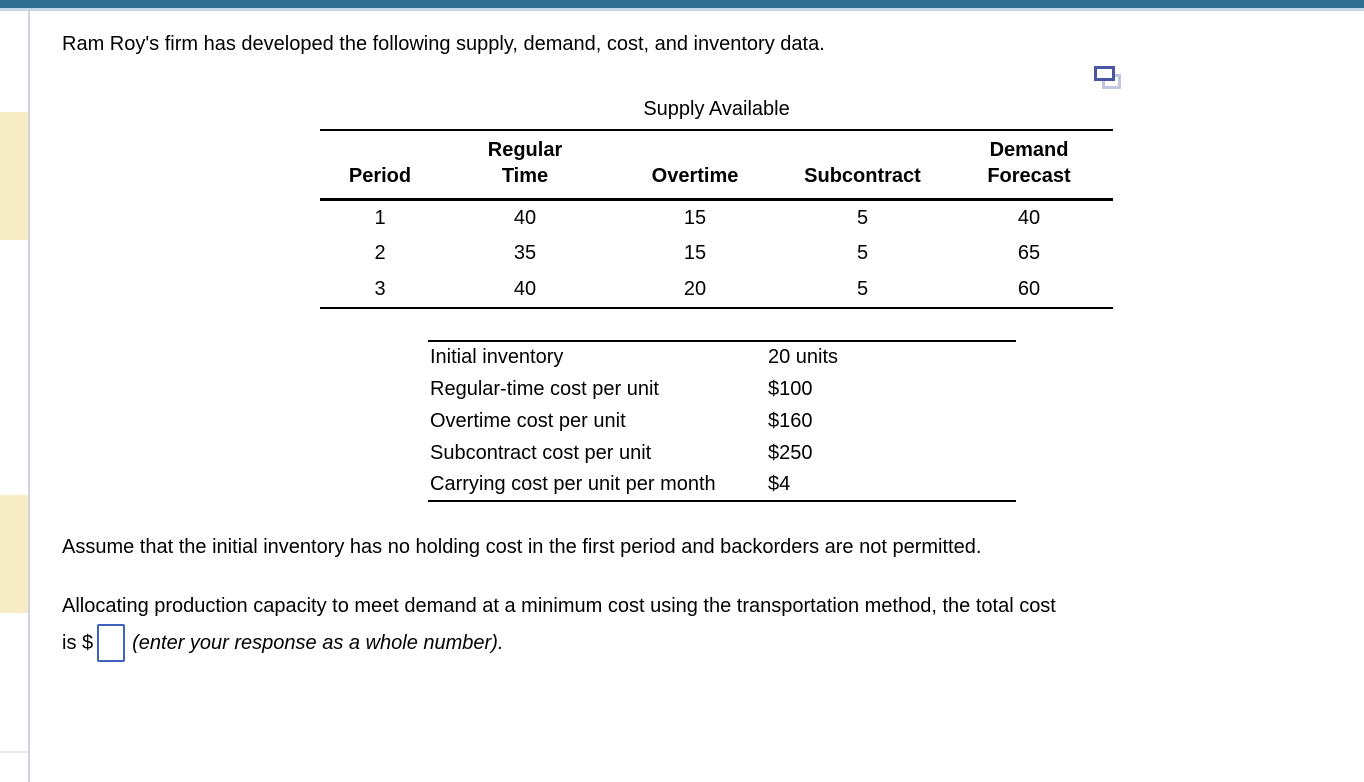  Describe the element at coordinates (682, 9) in the screenshot. I see `top-bar-underline` at that location.